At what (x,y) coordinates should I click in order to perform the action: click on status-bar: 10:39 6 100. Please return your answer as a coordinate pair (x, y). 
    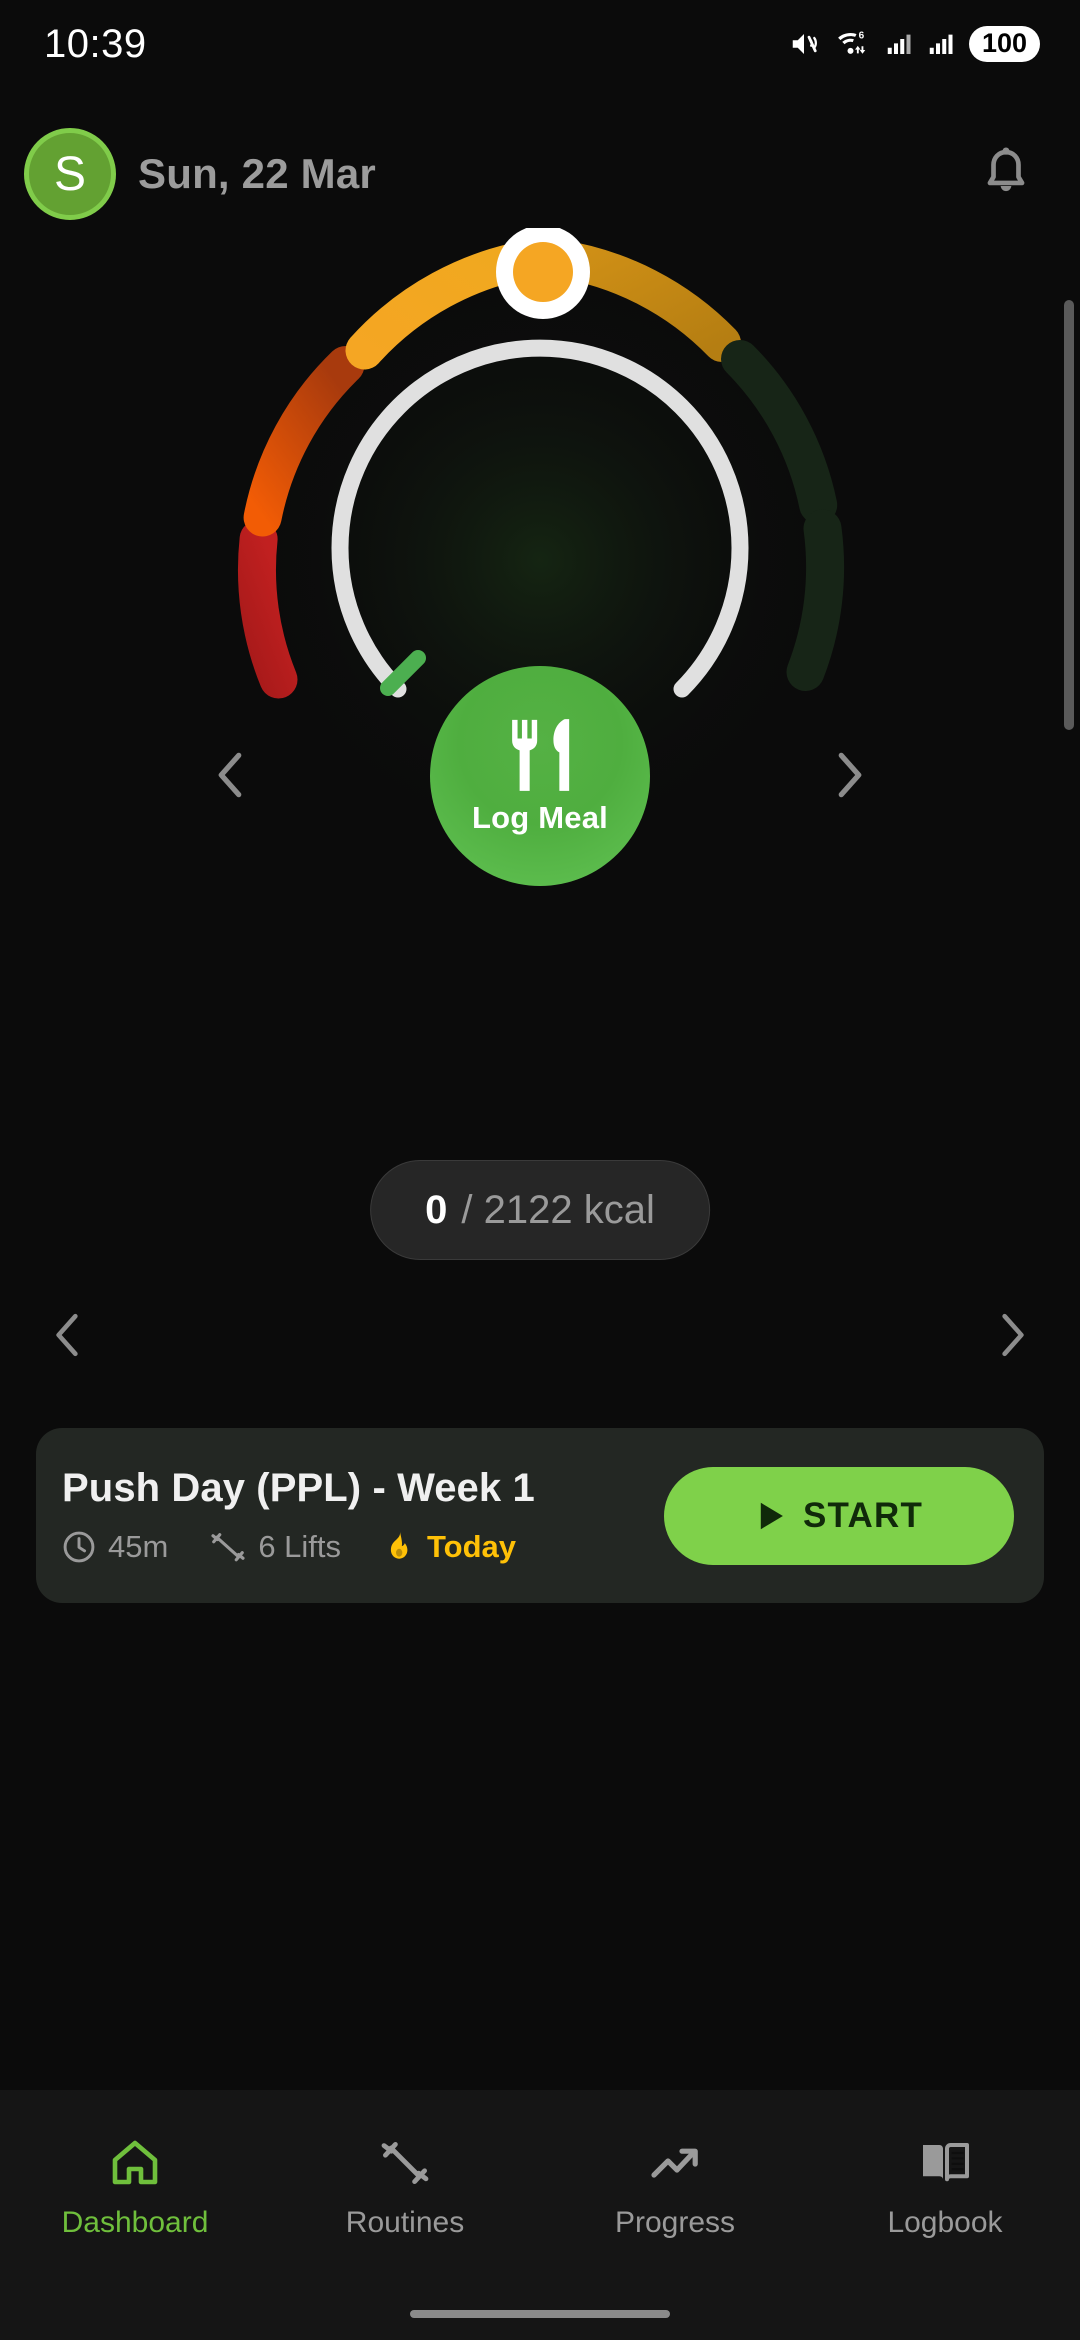
    Looking at the image, I should click on (540, 44).